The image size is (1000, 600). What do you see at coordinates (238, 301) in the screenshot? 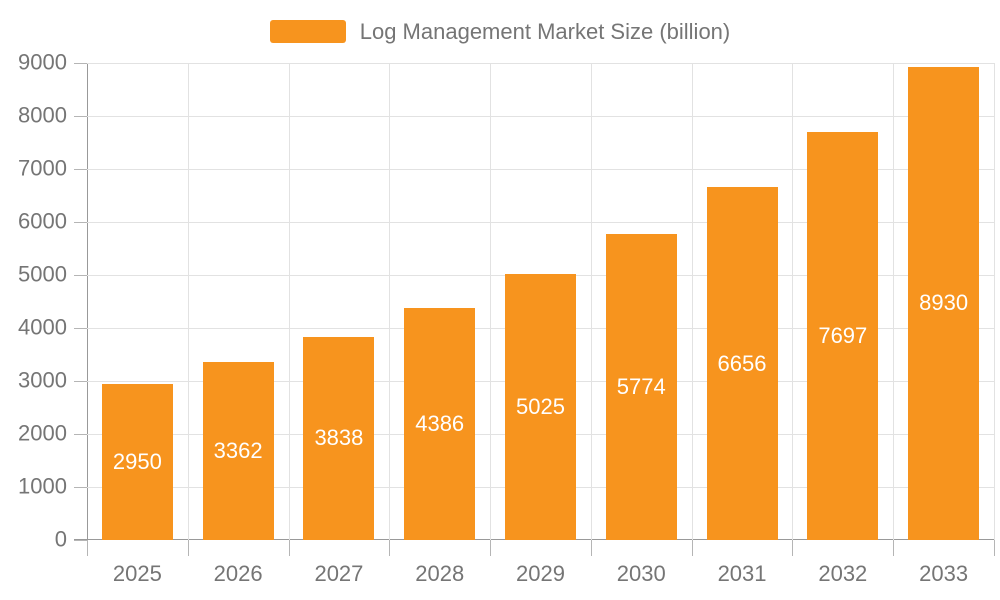
I see `bar-slot-2026: 3362` at bounding box center [238, 301].